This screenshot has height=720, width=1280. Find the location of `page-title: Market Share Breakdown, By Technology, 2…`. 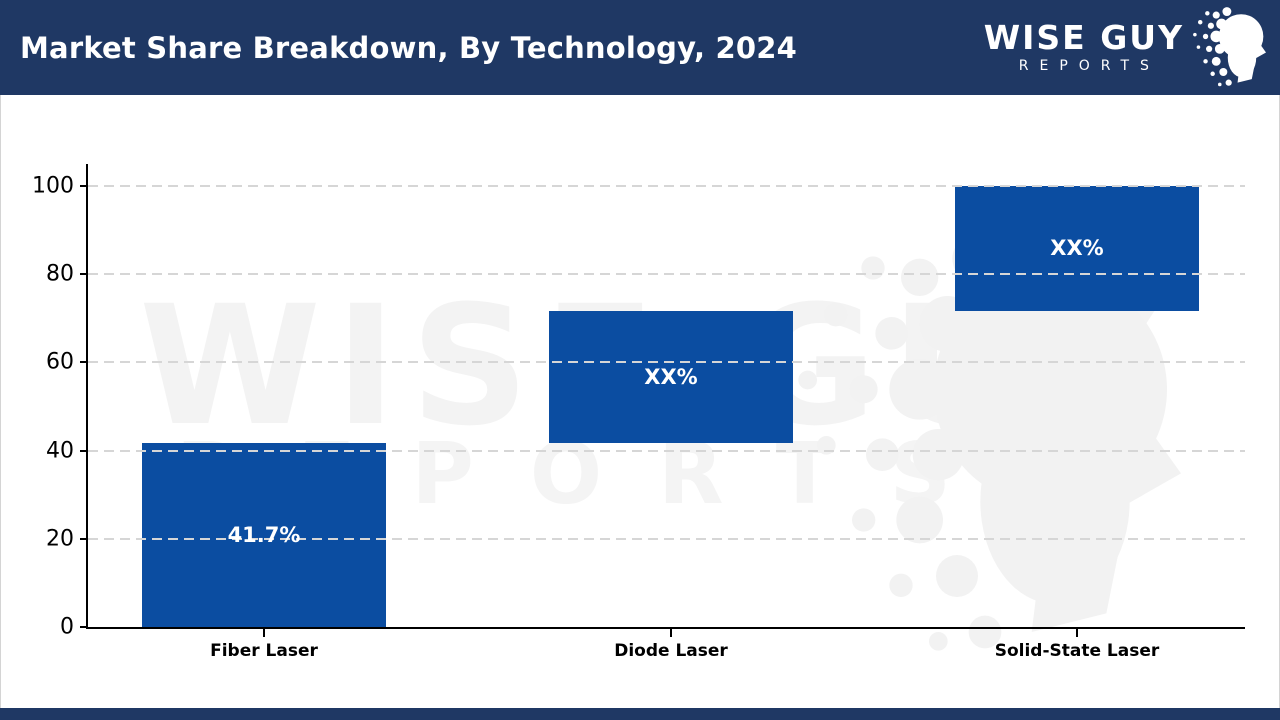

page-title: Market Share Breakdown, By Technology, 2… is located at coordinates (409, 47).